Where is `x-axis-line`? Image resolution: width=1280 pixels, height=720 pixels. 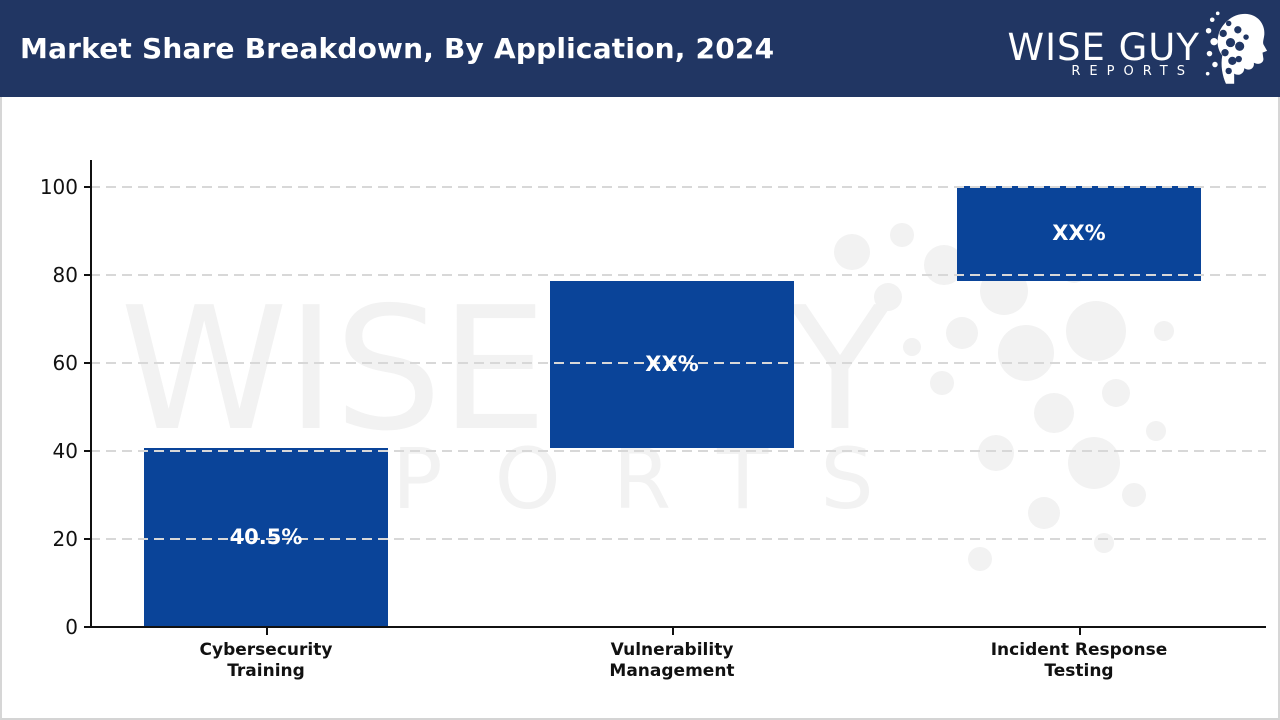 x-axis-line is located at coordinates (678, 627).